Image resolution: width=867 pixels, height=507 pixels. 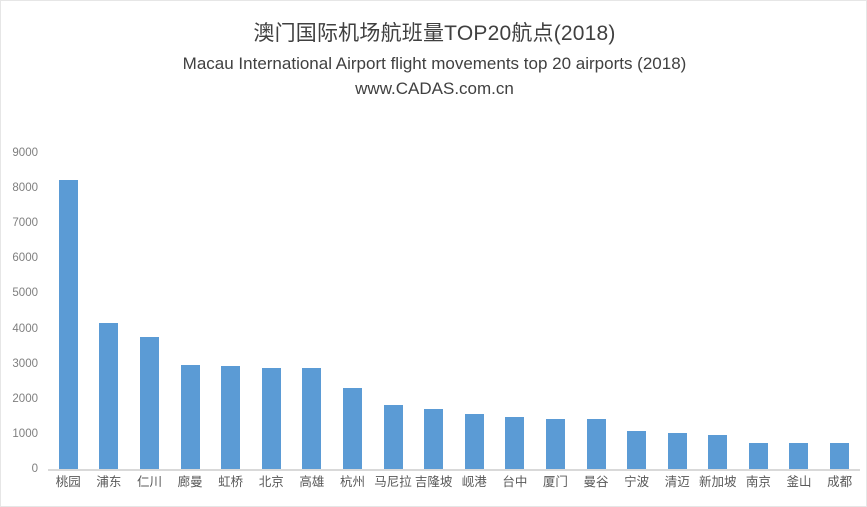 I want to click on x-label-slot: 北京, so click(x=271, y=482).